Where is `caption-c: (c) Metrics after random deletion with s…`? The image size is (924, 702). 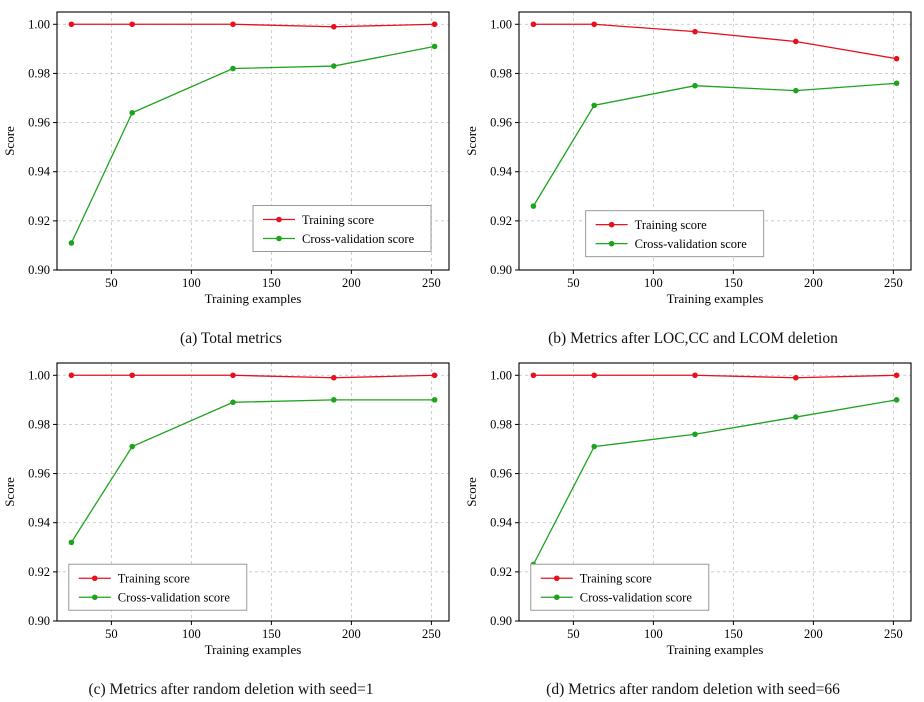
caption-c: (c) Metrics after random deletion with s… is located at coordinates (231, 689).